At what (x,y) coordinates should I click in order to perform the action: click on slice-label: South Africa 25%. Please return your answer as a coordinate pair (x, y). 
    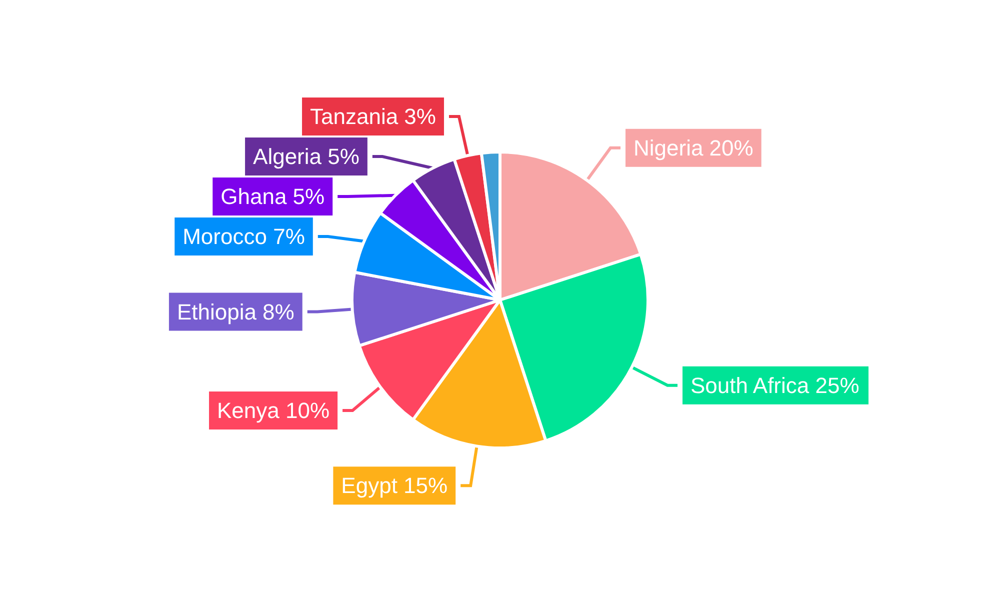
    Looking at the image, I should click on (775, 385).